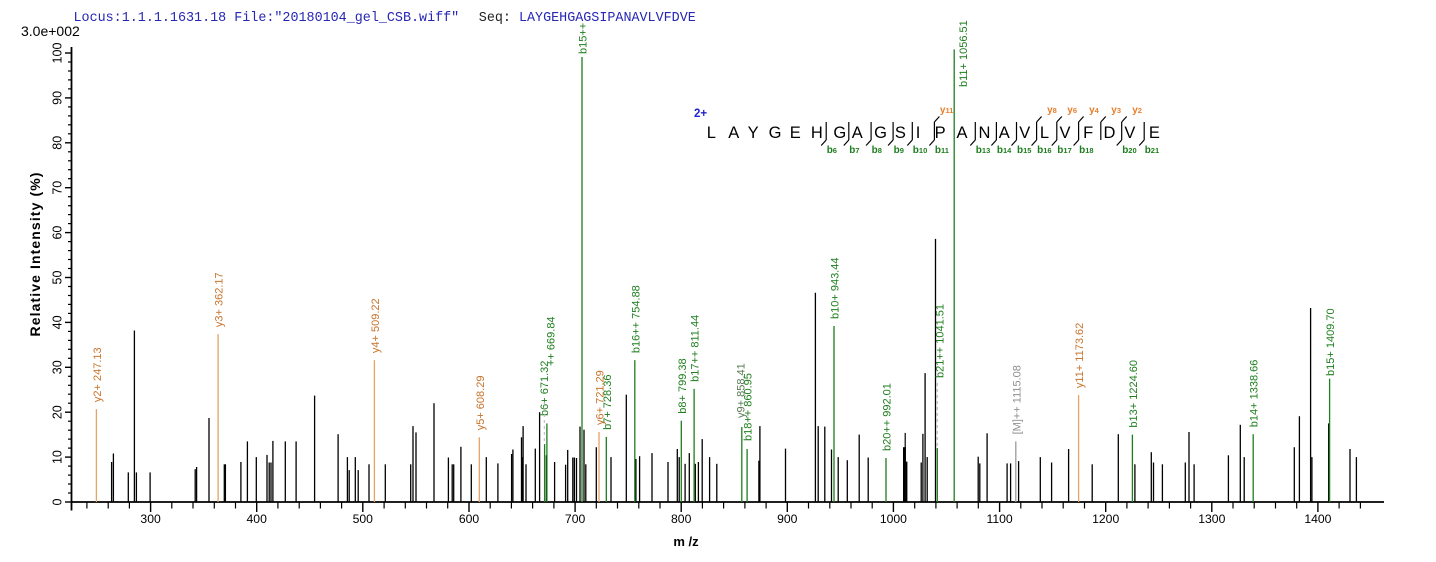  Describe the element at coordinates (964, 53) in the screenshot. I see `svg-text: b11+ 1056.51` at that location.